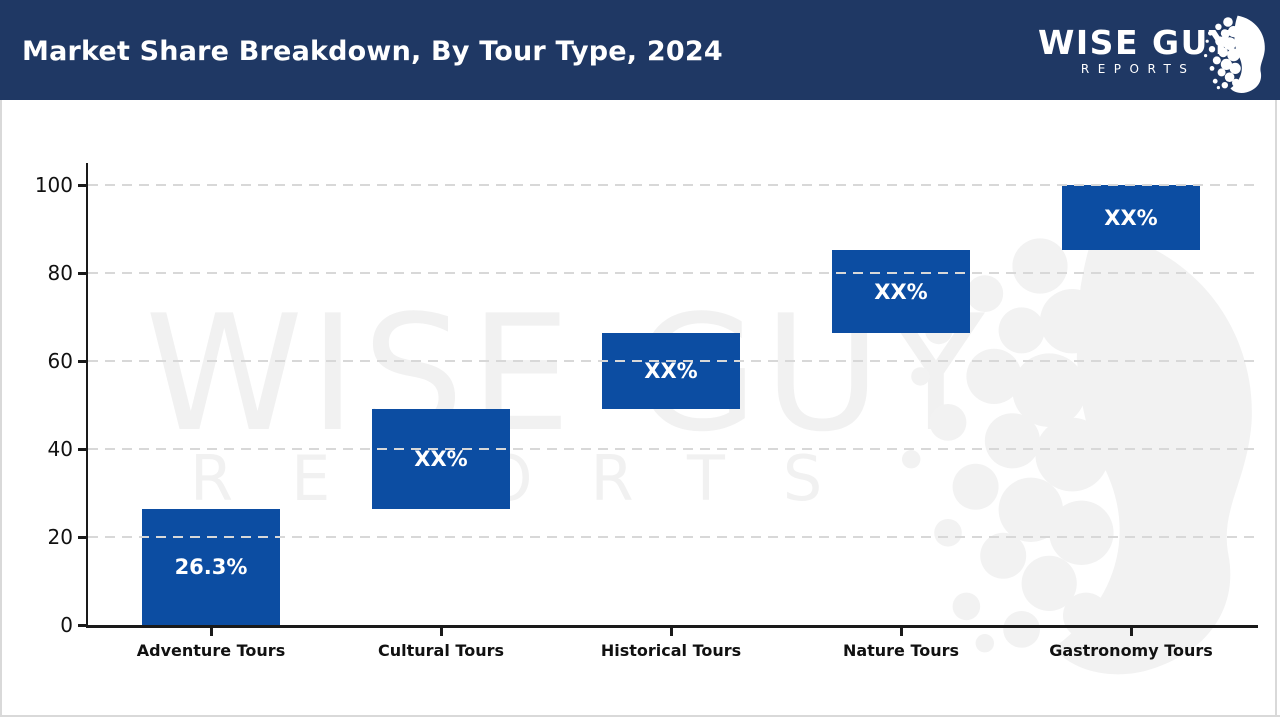  Describe the element at coordinates (53, 185) in the screenshot. I see `y-tick-label: 100` at that location.